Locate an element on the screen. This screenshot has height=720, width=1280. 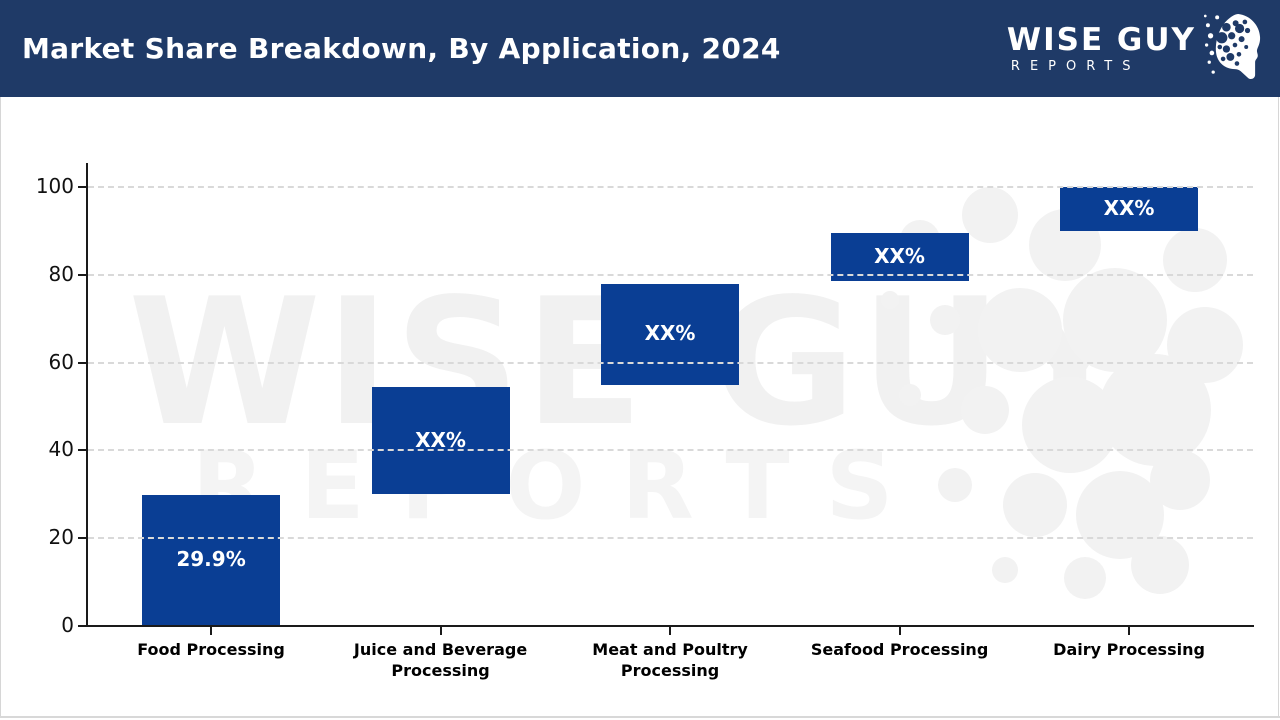
y-tick-label: 100 is located at coordinates (54, 186).